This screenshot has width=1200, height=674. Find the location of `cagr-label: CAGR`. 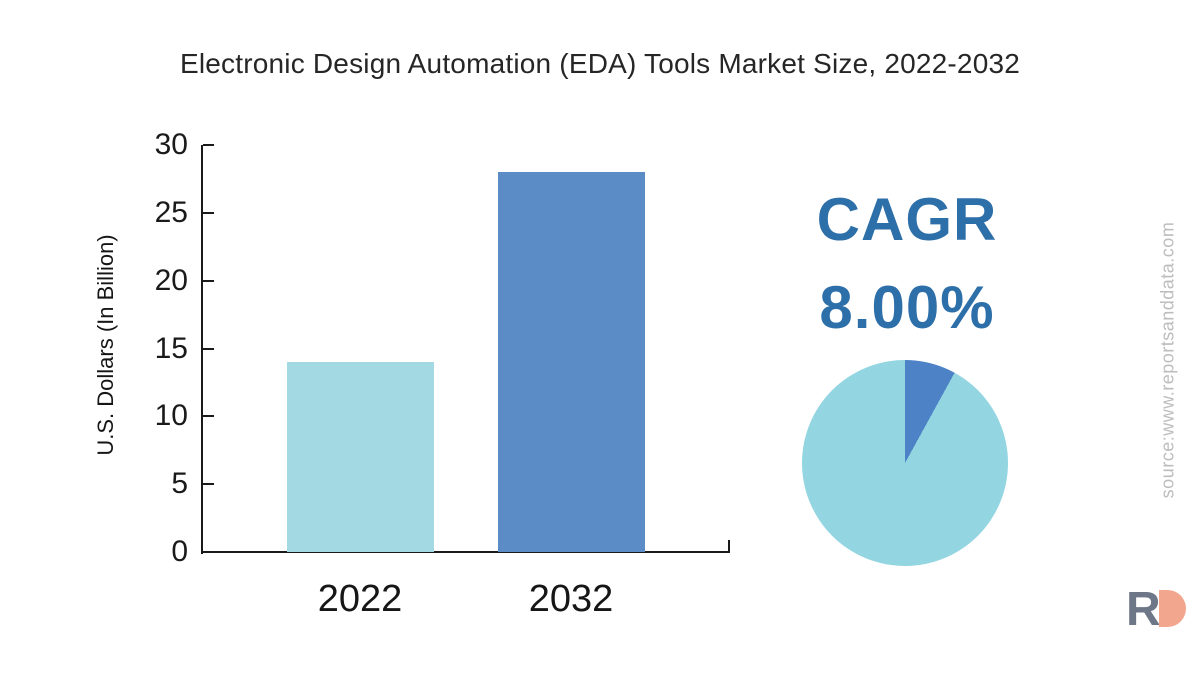

cagr-label: CAGR is located at coordinates (907, 219).